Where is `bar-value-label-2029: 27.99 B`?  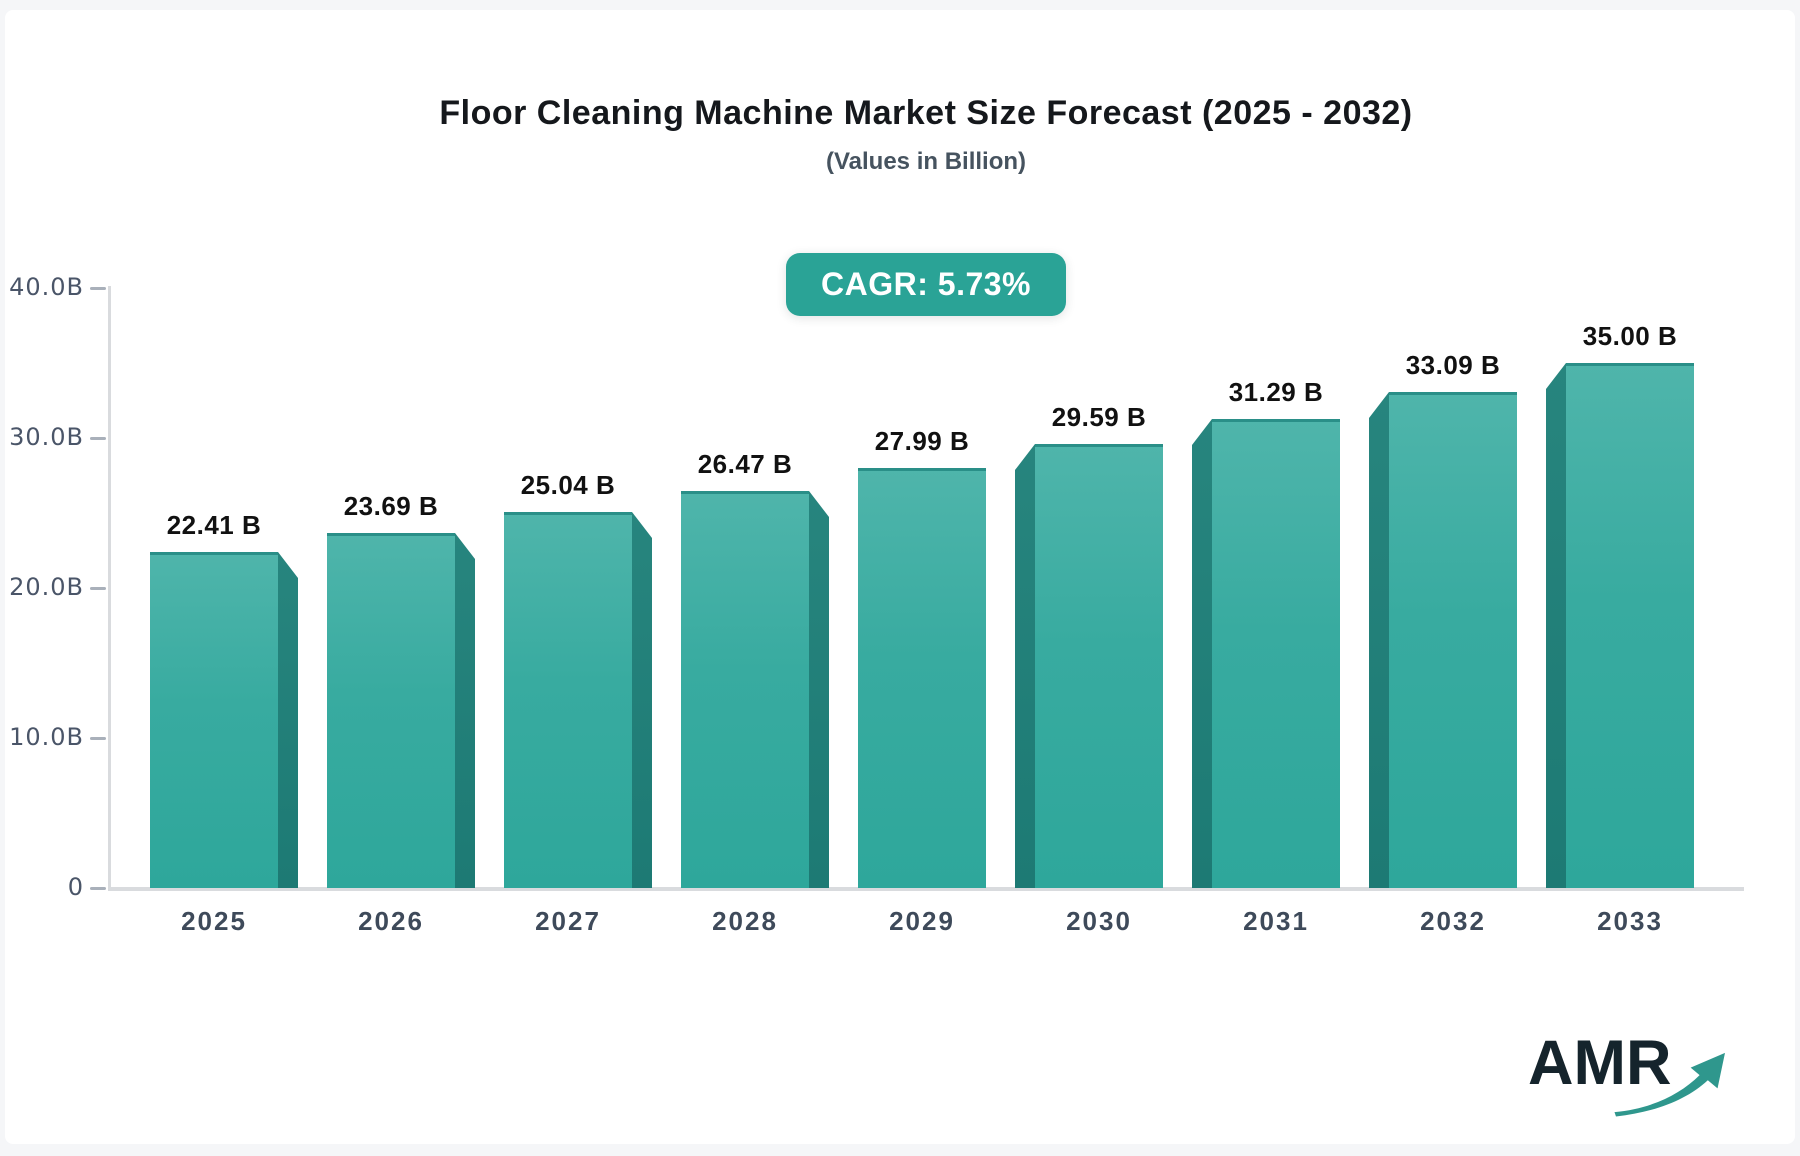 bar-value-label-2029: 27.99 B is located at coordinates (922, 441).